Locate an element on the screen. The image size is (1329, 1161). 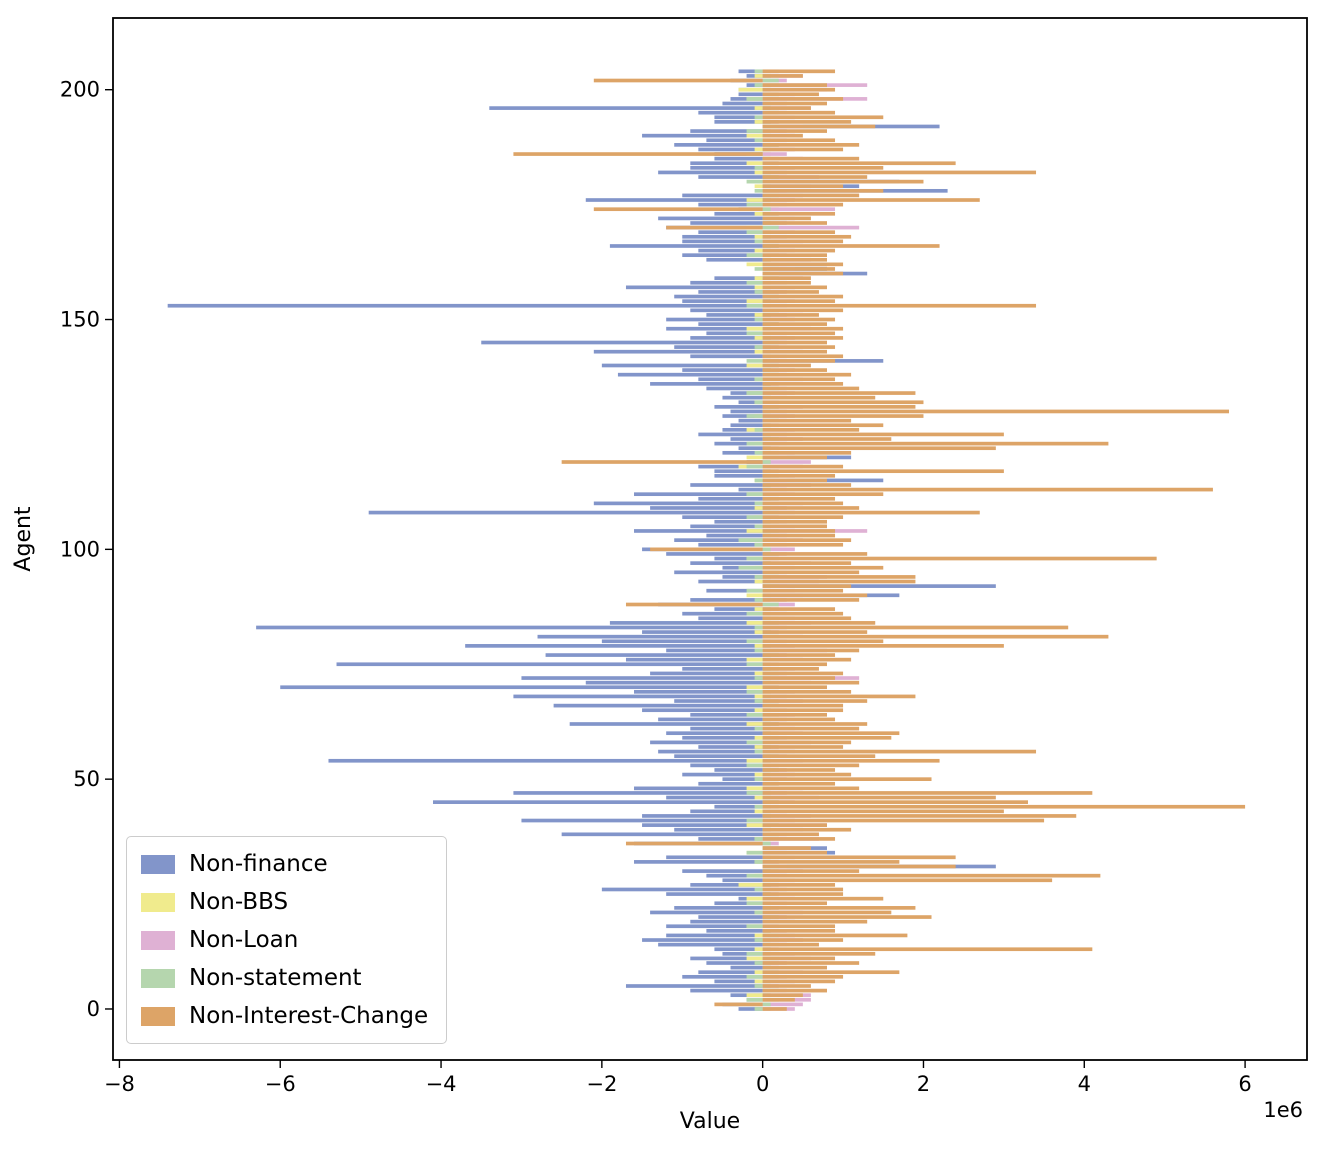
y-tick-label: 0 is located at coordinates (93, 1009).